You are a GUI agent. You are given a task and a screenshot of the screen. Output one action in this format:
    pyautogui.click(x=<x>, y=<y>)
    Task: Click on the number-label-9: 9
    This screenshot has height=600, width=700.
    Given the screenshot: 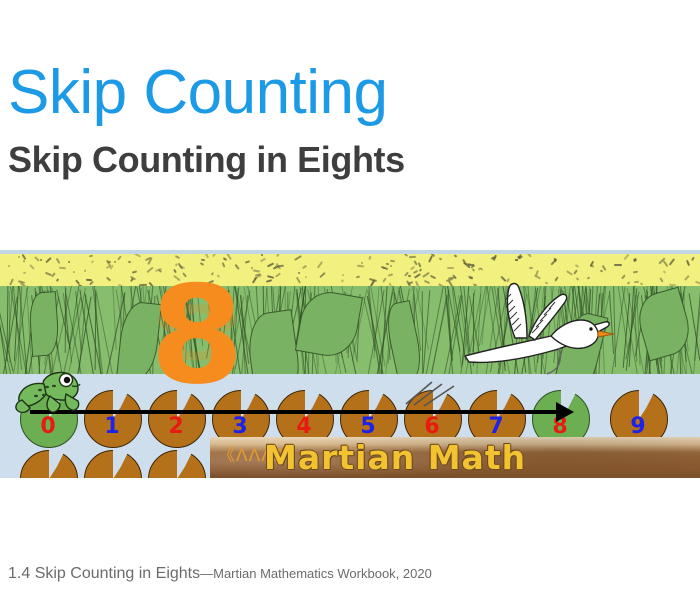 What is the action you would take?
    pyautogui.click(x=638, y=426)
    